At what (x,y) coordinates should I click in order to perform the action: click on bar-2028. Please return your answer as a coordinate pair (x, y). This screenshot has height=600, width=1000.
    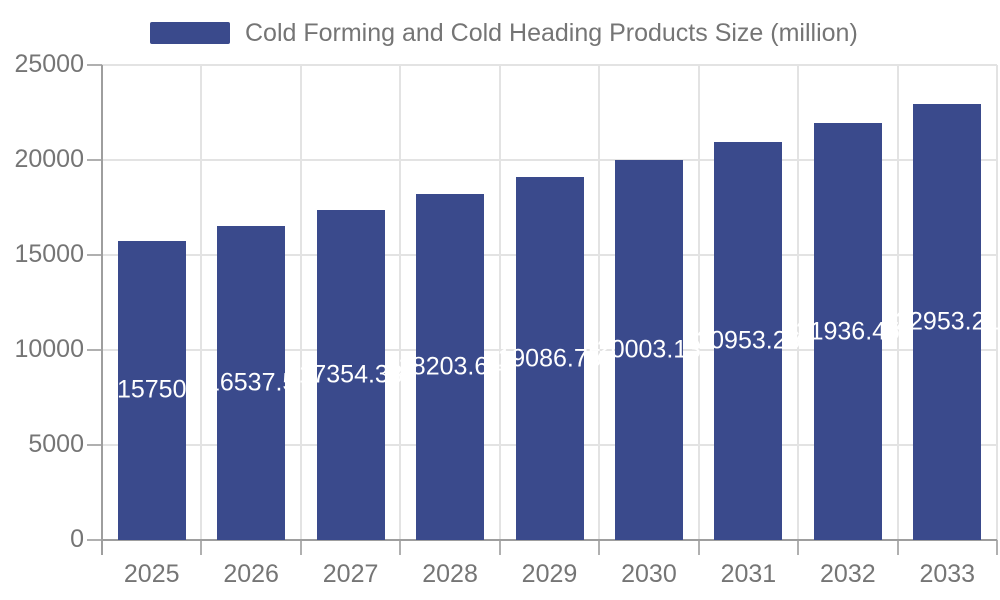
    Looking at the image, I should click on (450, 367).